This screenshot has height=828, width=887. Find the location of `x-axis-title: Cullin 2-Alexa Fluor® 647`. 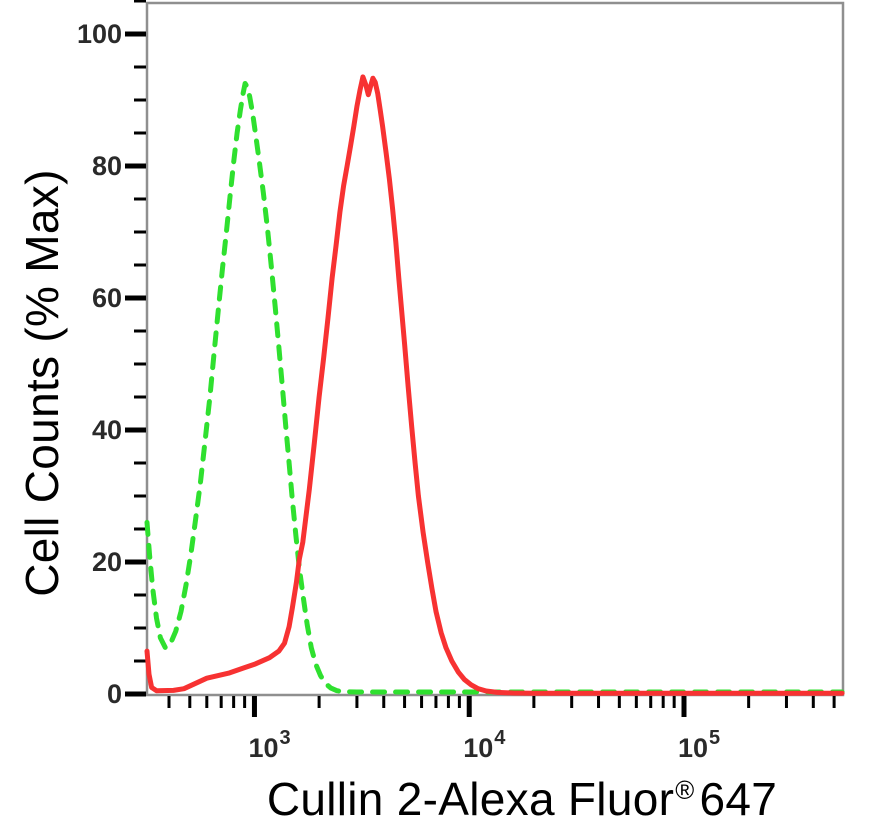

x-axis-title: Cullin 2-Alexa Fluor® 647 is located at coordinates (522, 799).